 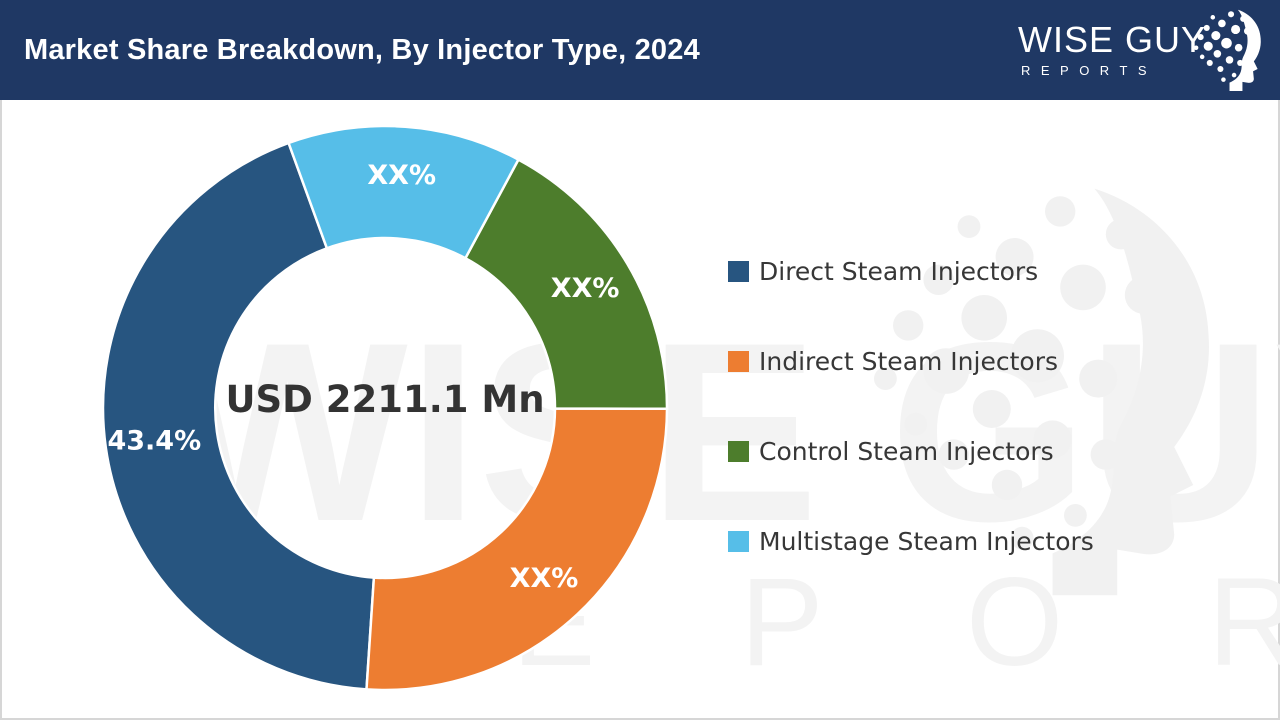 What do you see at coordinates (1111, 39) in the screenshot?
I see `brand-name: WISE GUY` at bounding box center [1111, 39].